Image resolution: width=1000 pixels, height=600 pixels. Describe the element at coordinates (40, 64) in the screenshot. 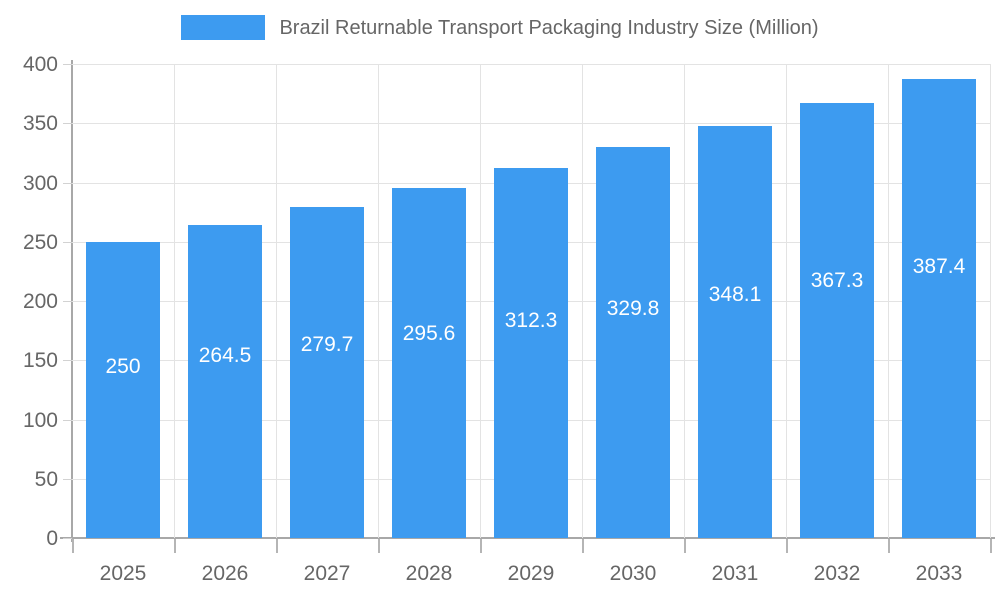

I see `y-axis-tick-label: 400` at that location.